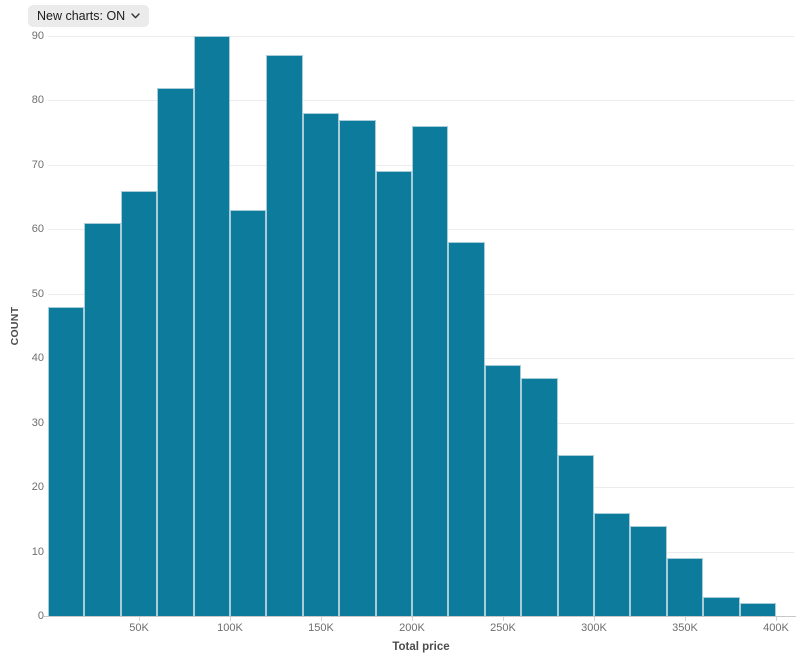 The width and height of the screenshot is (800, 661). What do you see at coordinates (503, 628) in the screenshot?
I see `x-tick-label-250K: 250K` at bounding box center [503, 628].